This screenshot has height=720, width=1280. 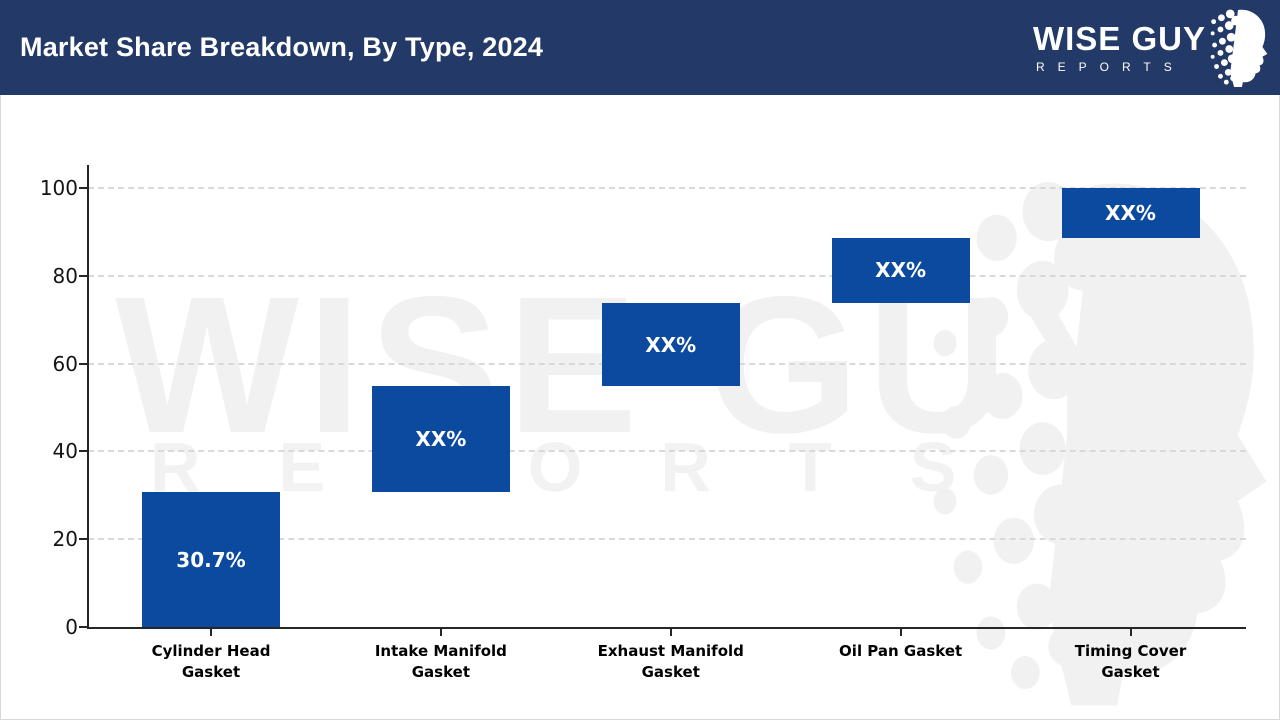 What do you see at coordinates (65, 539) in the screenshot?
I see `y-tick-label: 20` at bounding box center [65, 539].